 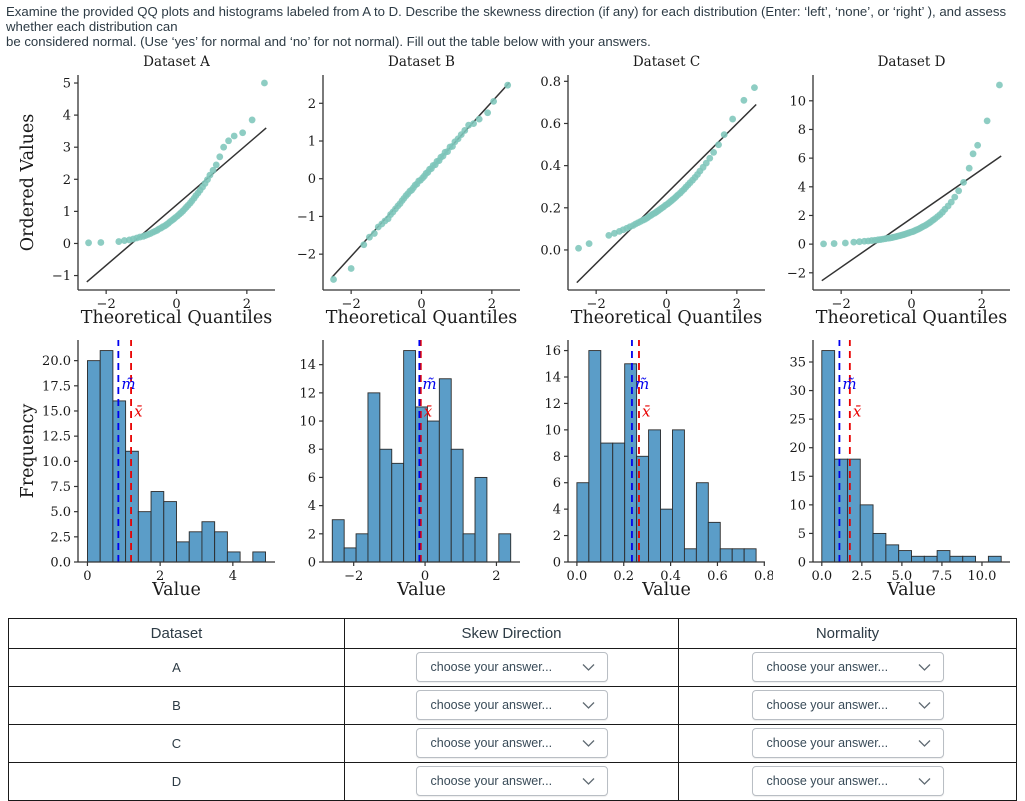 What do you see at coordinates (56, 411) in the screenshot?
I see `svg-text: 15.0` at bounding box center [56, 411].